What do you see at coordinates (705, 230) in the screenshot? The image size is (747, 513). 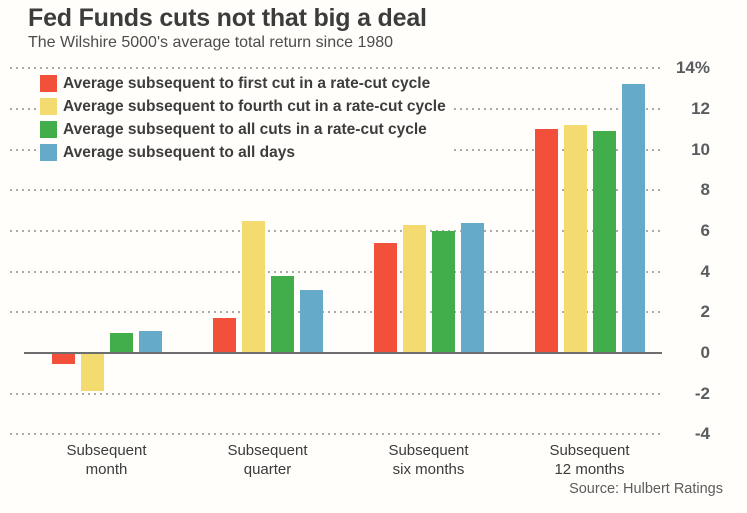 I see `y-tick-label: 6` at bounding box center [705, 230].